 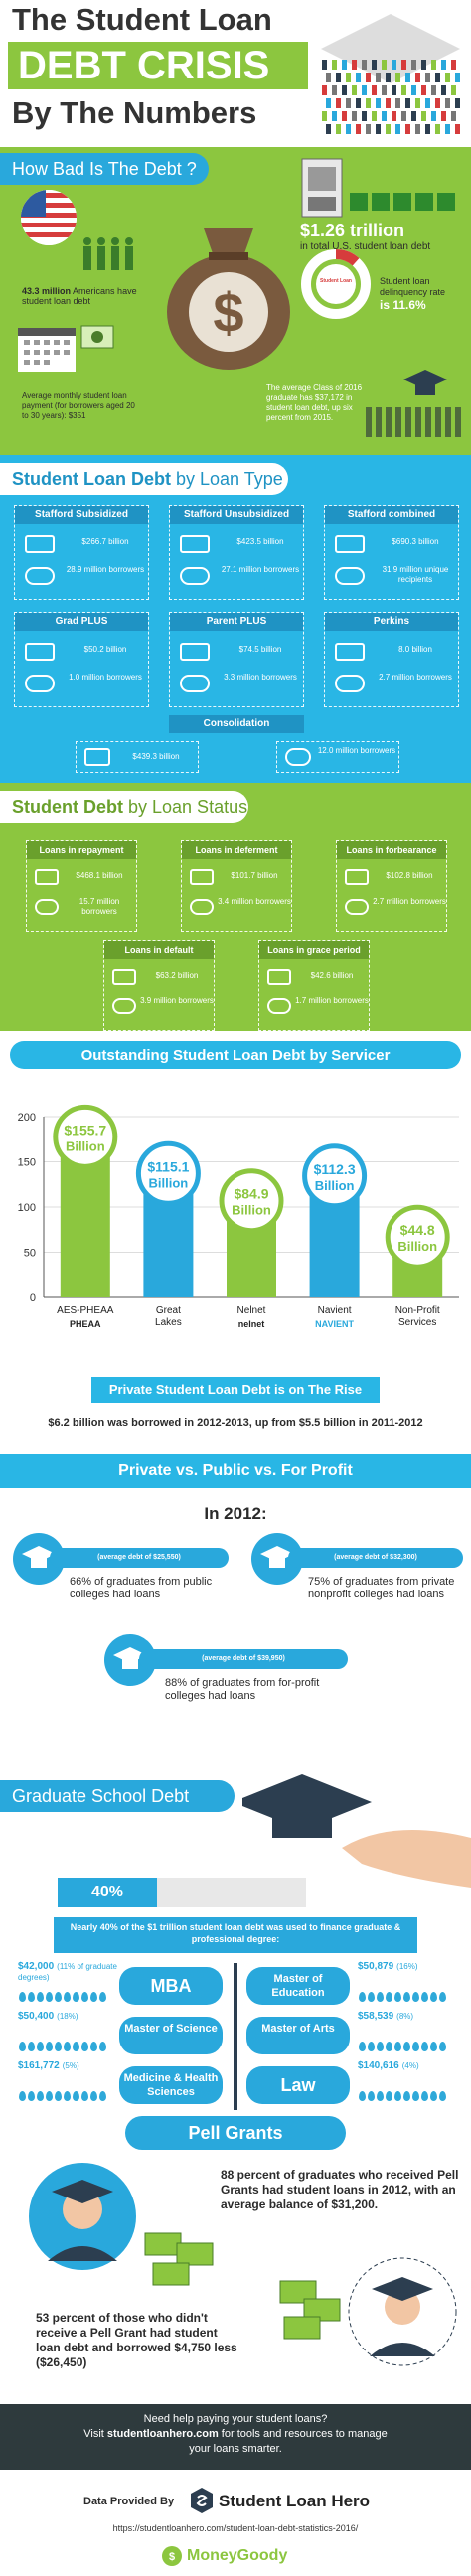 What do you see at coordinates (235, 2449) in the screenshot?
I see `help-line3: your loans smarter.` at bounding box center [235, 2449].